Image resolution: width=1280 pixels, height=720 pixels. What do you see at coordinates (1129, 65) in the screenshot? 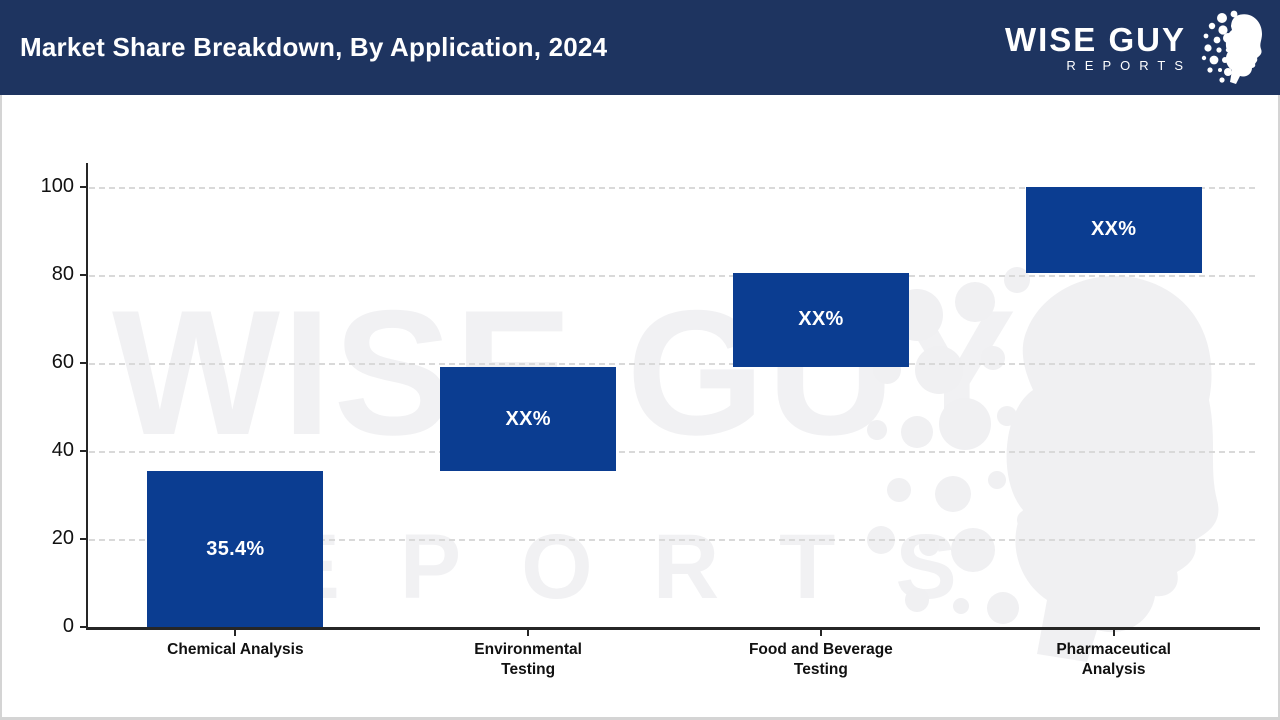
I see `brand-subname: REPORTS` at bounding box center [1129, 65].